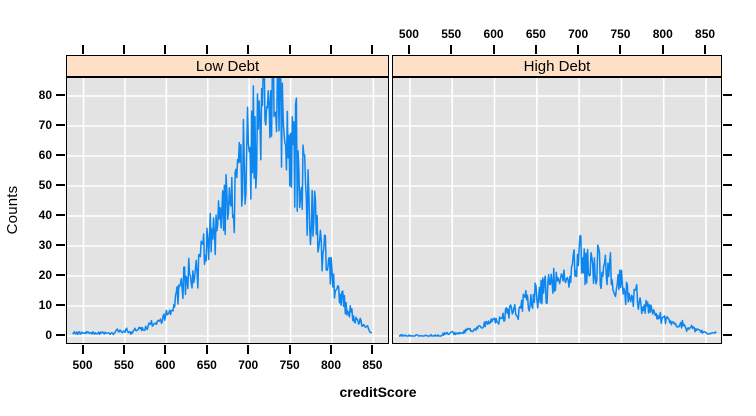  I want to click on x-tick-label-bottom: 550, so click(123, 365).